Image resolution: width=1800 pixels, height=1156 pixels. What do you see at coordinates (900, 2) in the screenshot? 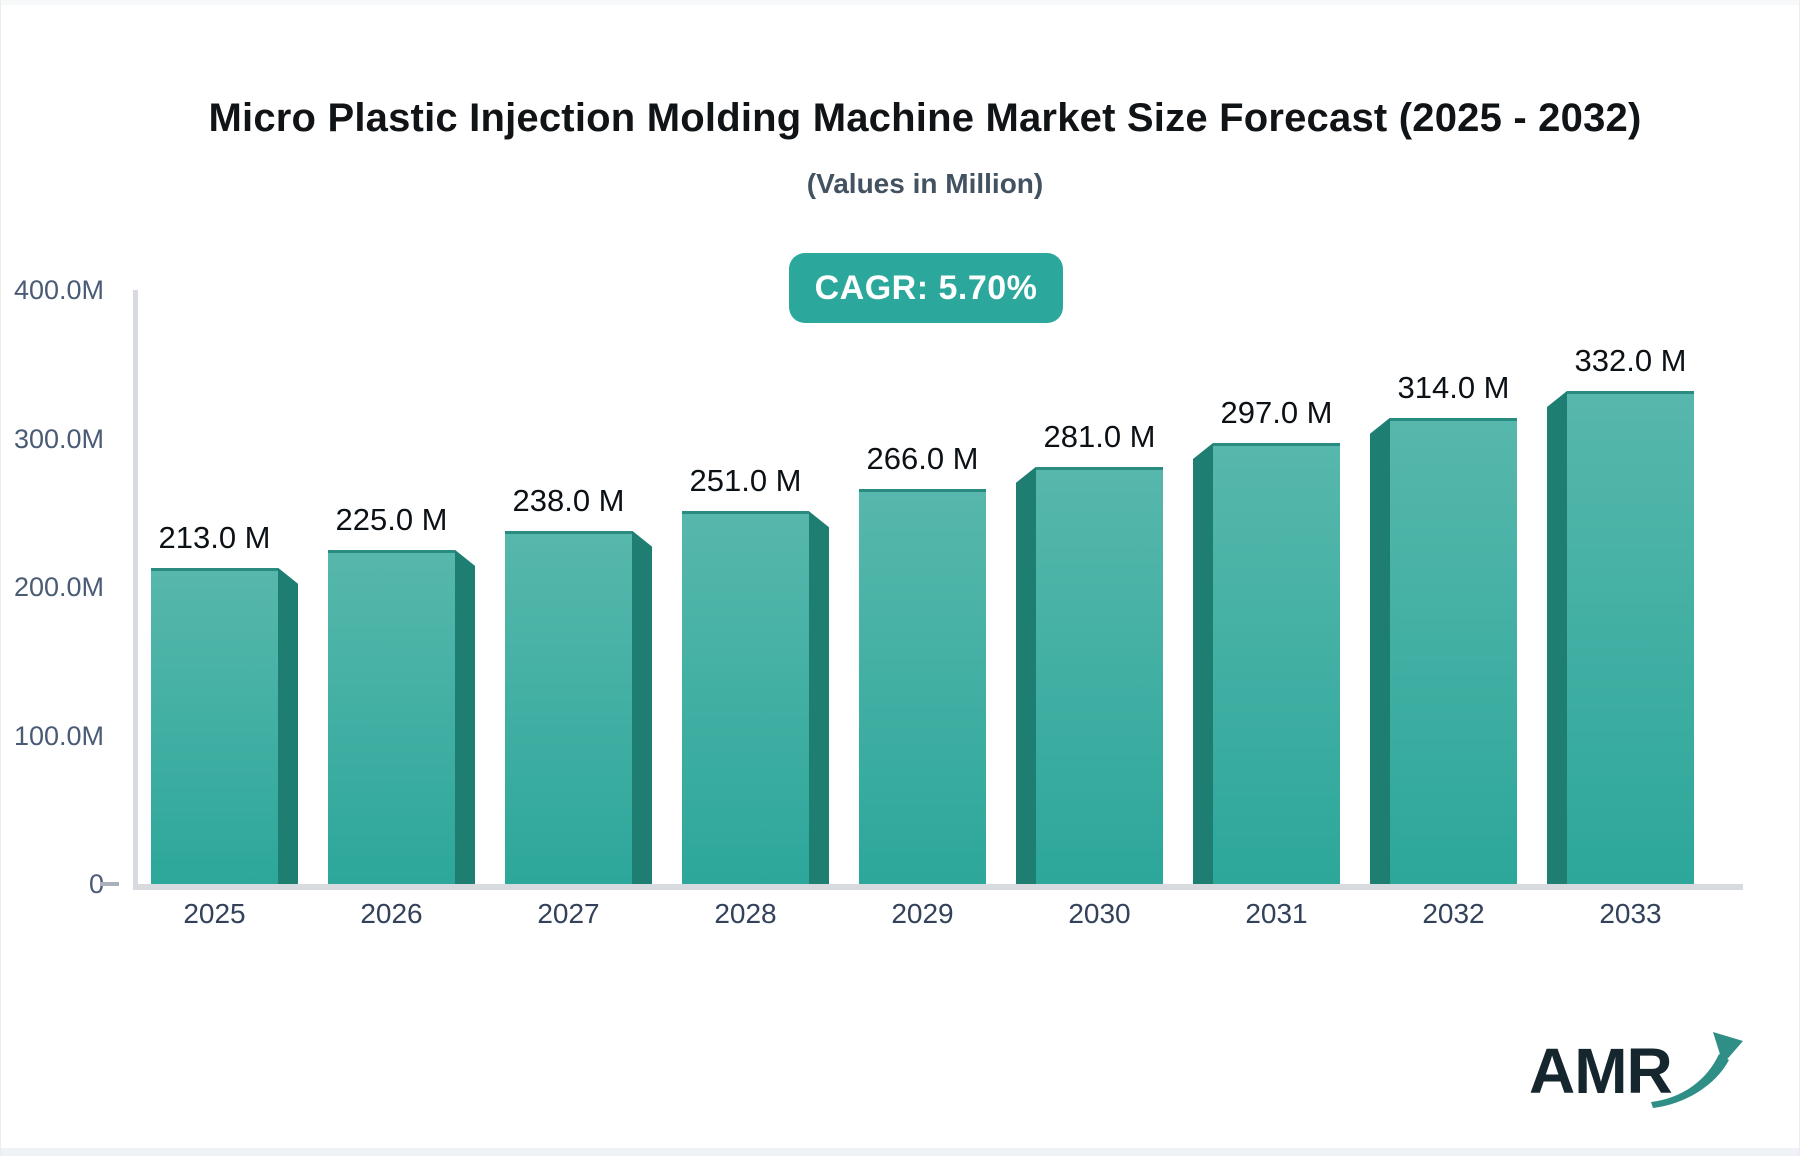
I see `top-edge-strip` at bounding box center [900, 2].